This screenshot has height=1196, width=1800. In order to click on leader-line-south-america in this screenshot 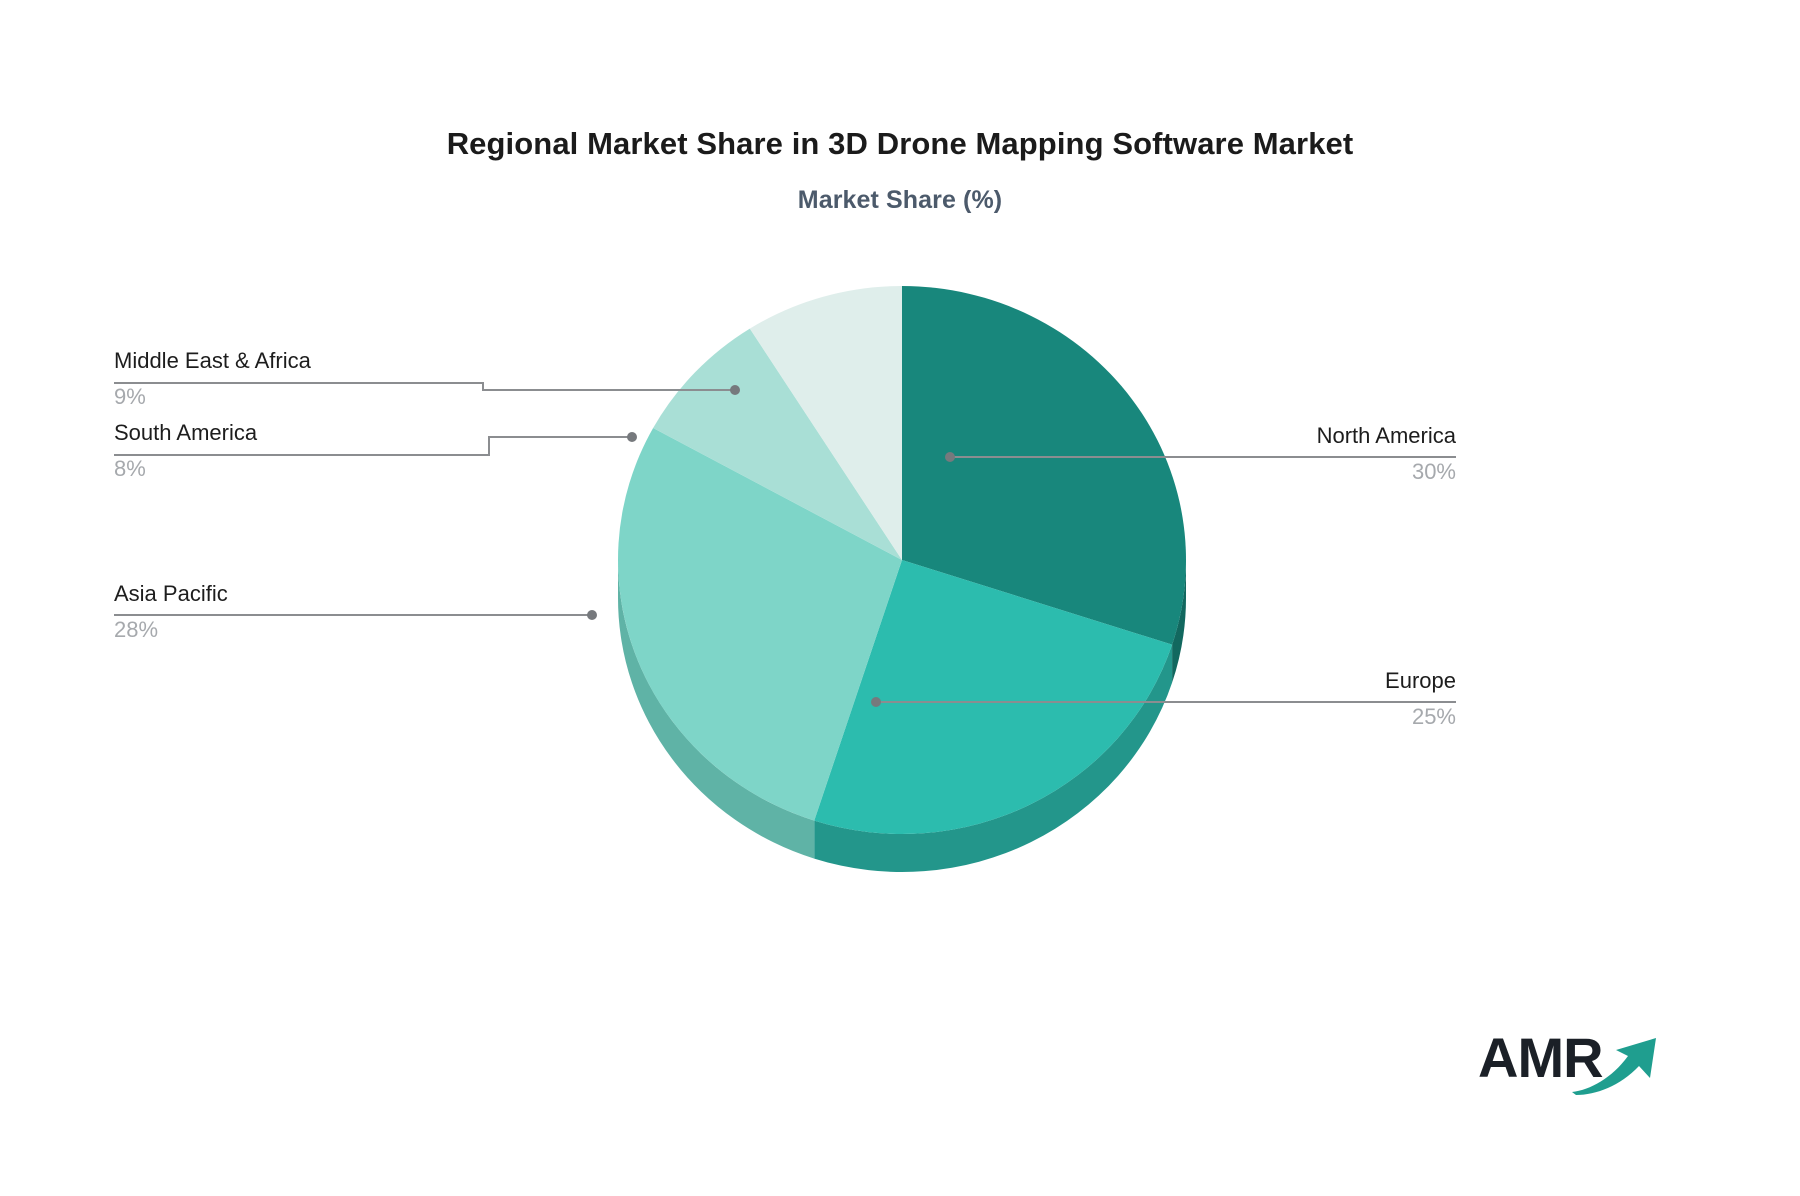, I will do `click(373, 446)`.